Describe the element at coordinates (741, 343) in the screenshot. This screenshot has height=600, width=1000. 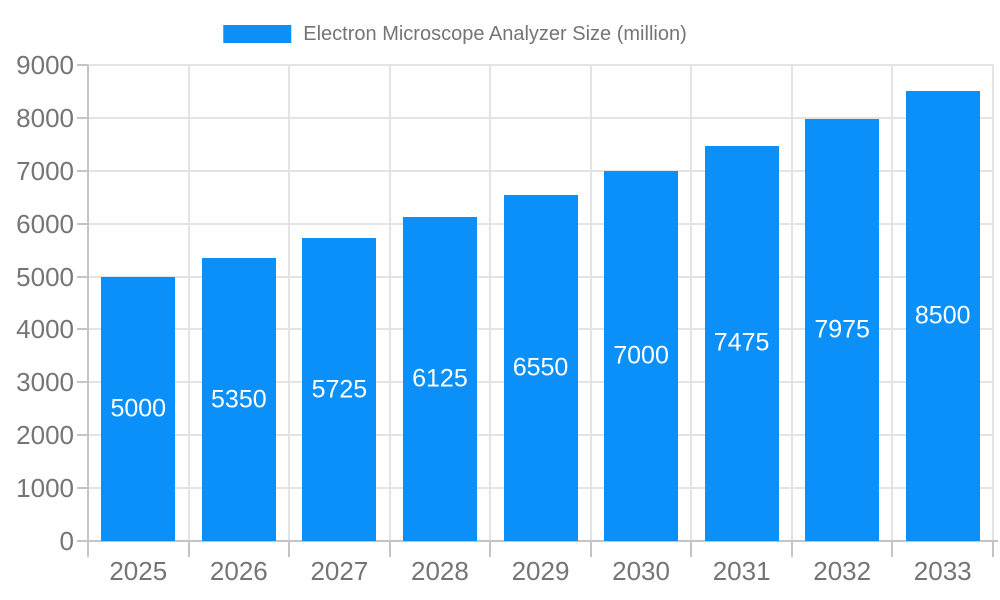
I see `bar-2031` at that location.